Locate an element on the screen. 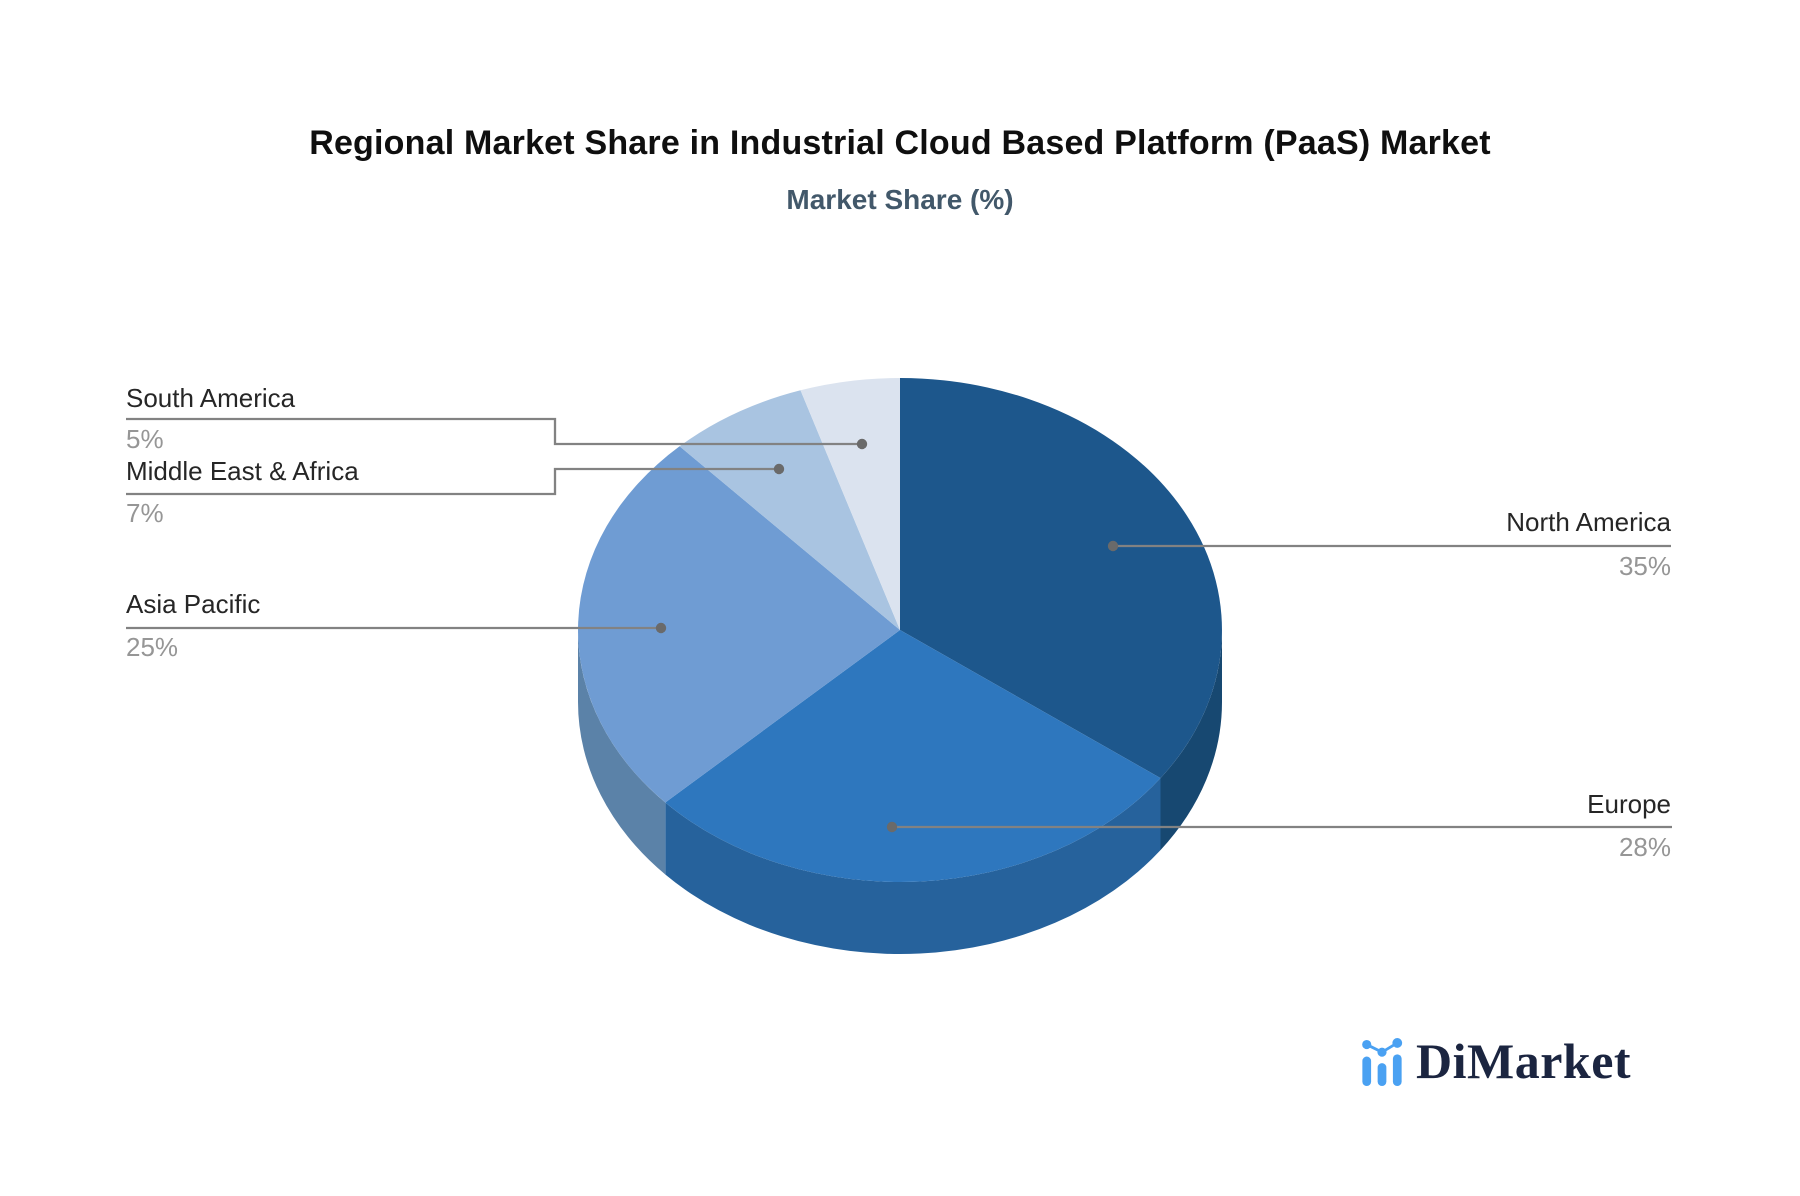  pie-slice-asia-pacific is located at coordinates (739, 624).